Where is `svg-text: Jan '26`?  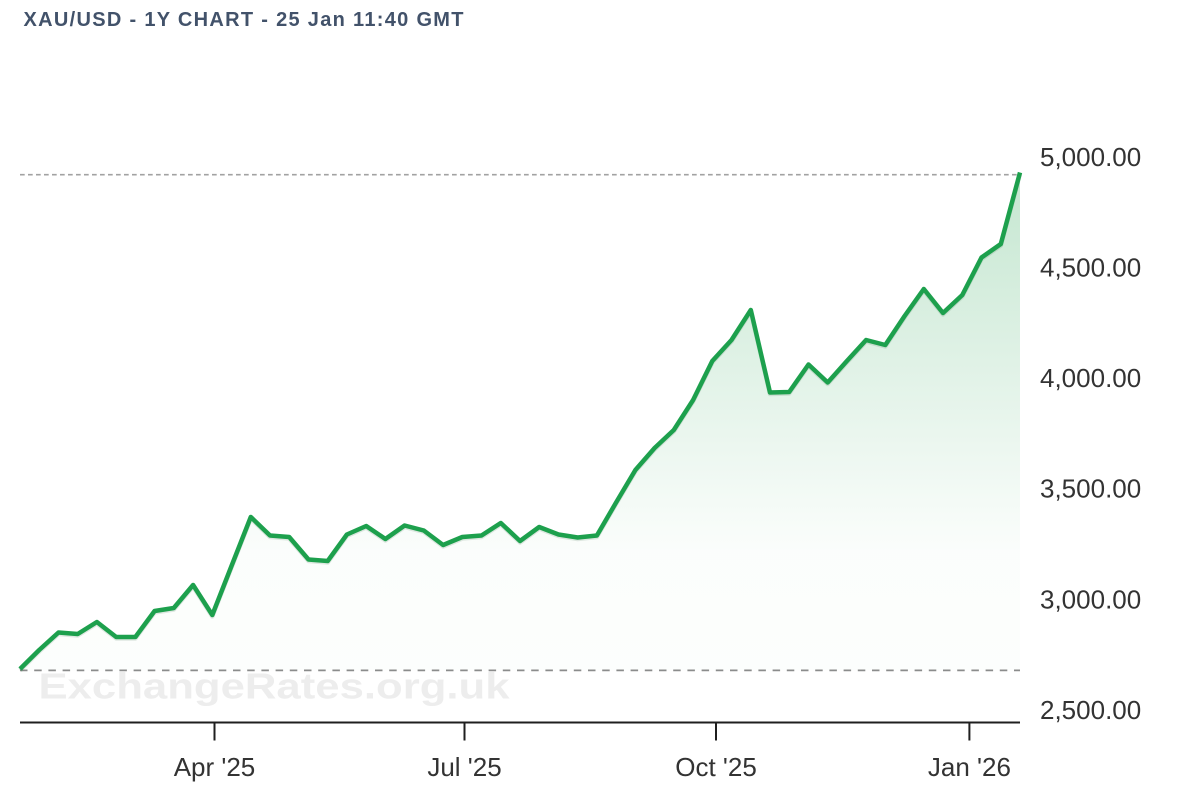 svg-text: Jan '26 is located at coordinates (969, 767).